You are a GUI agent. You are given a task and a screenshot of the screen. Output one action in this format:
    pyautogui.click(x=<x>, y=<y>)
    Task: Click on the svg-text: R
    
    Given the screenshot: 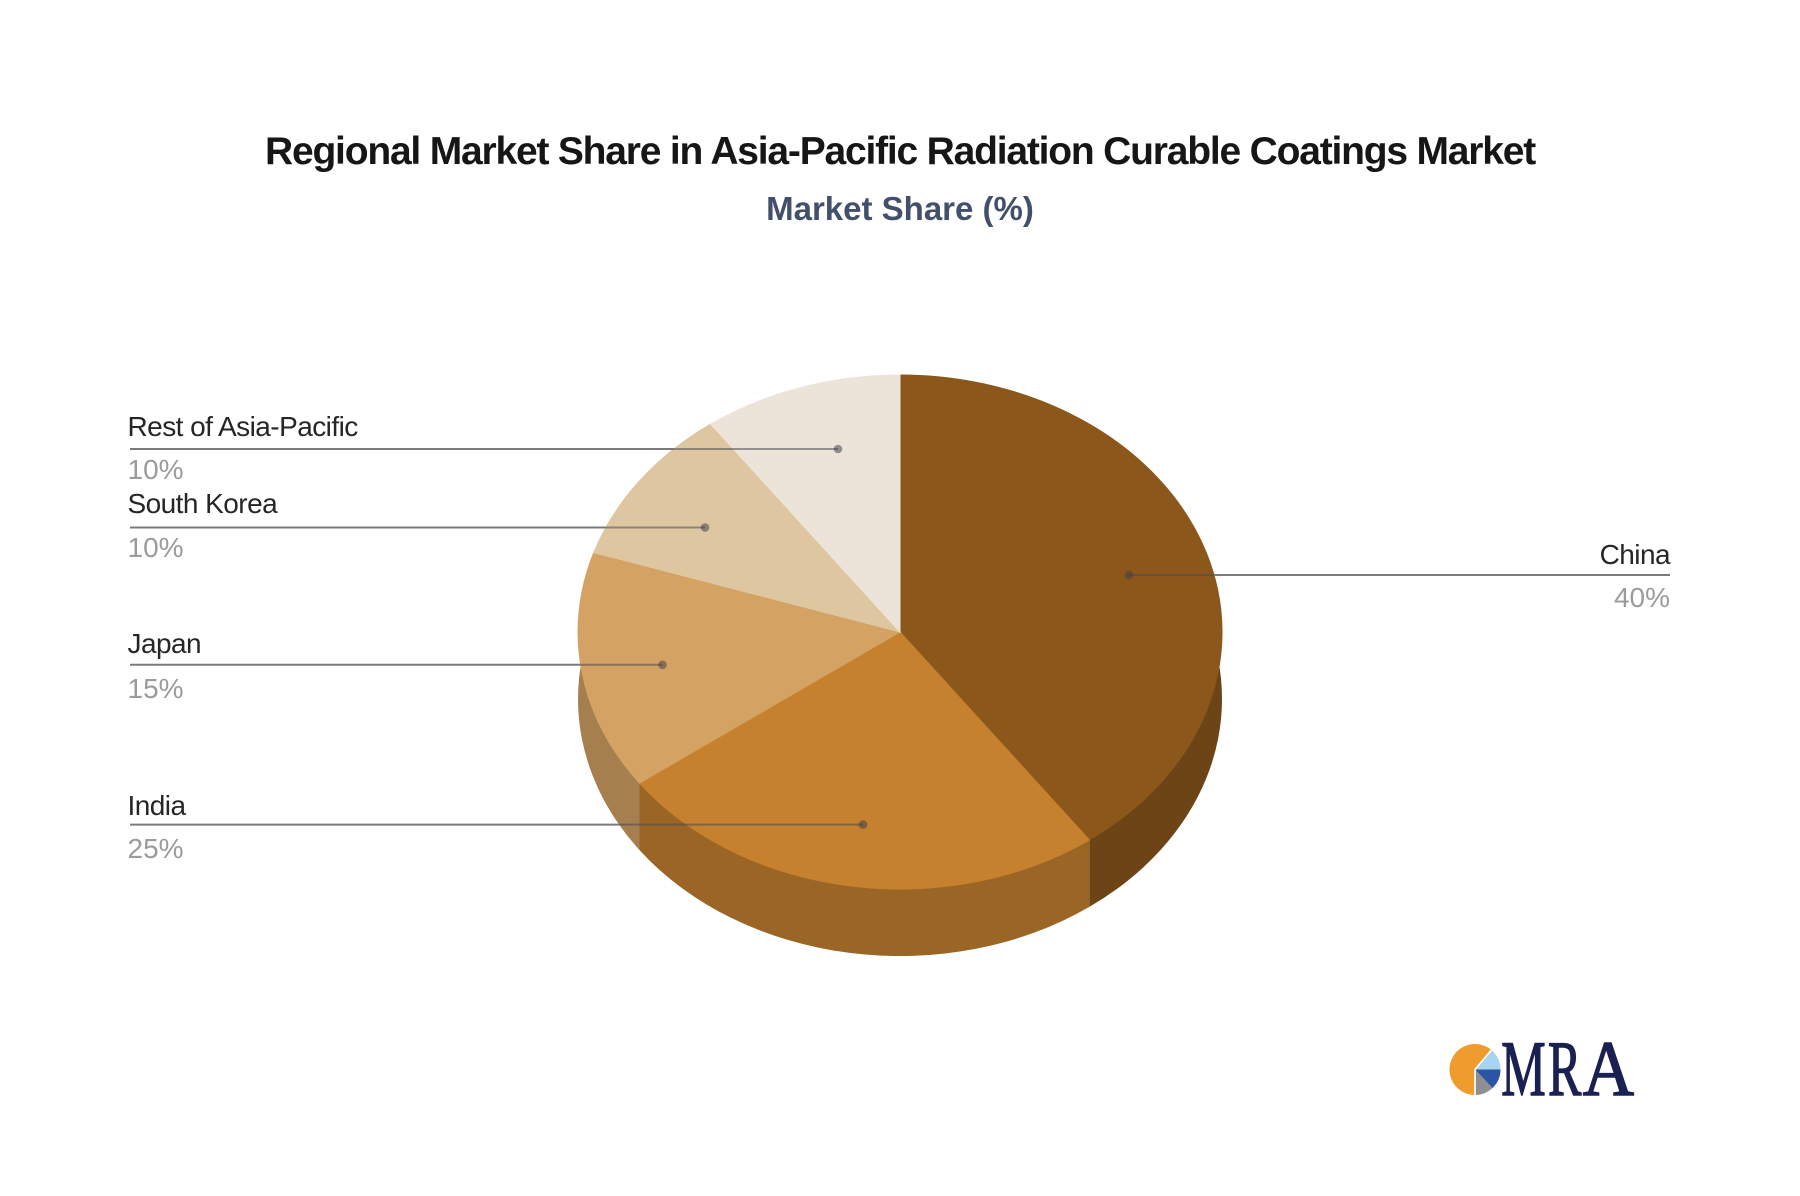 What is the action you would take?
    pyautogui.click(x=1564, y=1069)
    